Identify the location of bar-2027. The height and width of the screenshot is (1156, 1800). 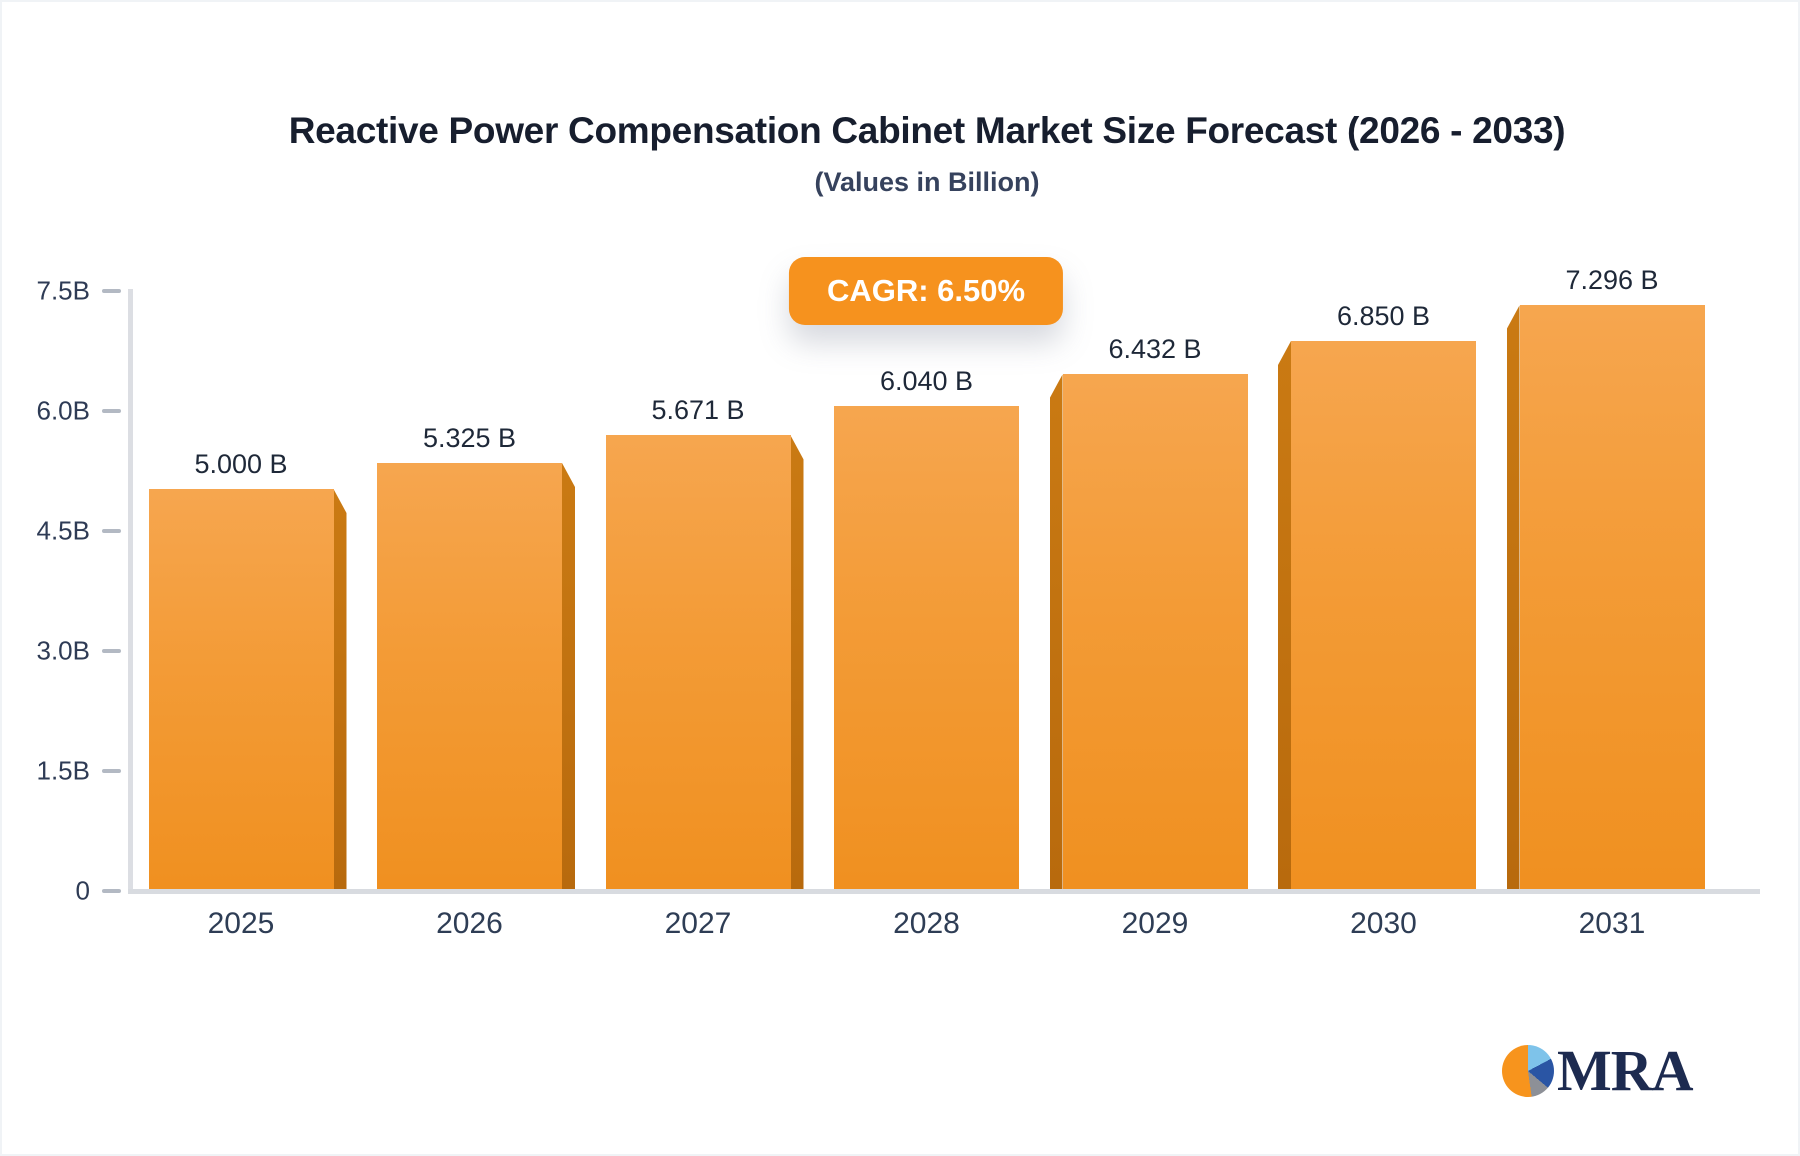
(698, 662).